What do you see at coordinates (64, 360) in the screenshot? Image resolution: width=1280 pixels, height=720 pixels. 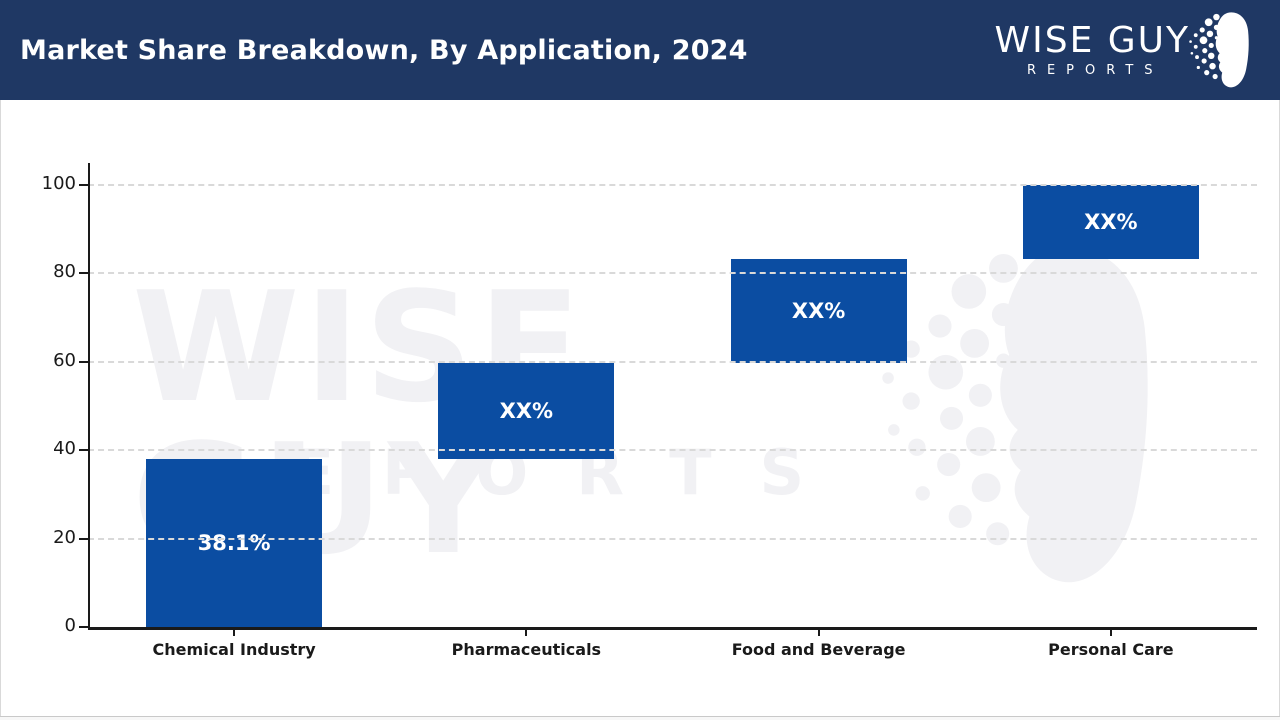 I see `y-tick-label-60: 60` at bounding box center [64, 360].